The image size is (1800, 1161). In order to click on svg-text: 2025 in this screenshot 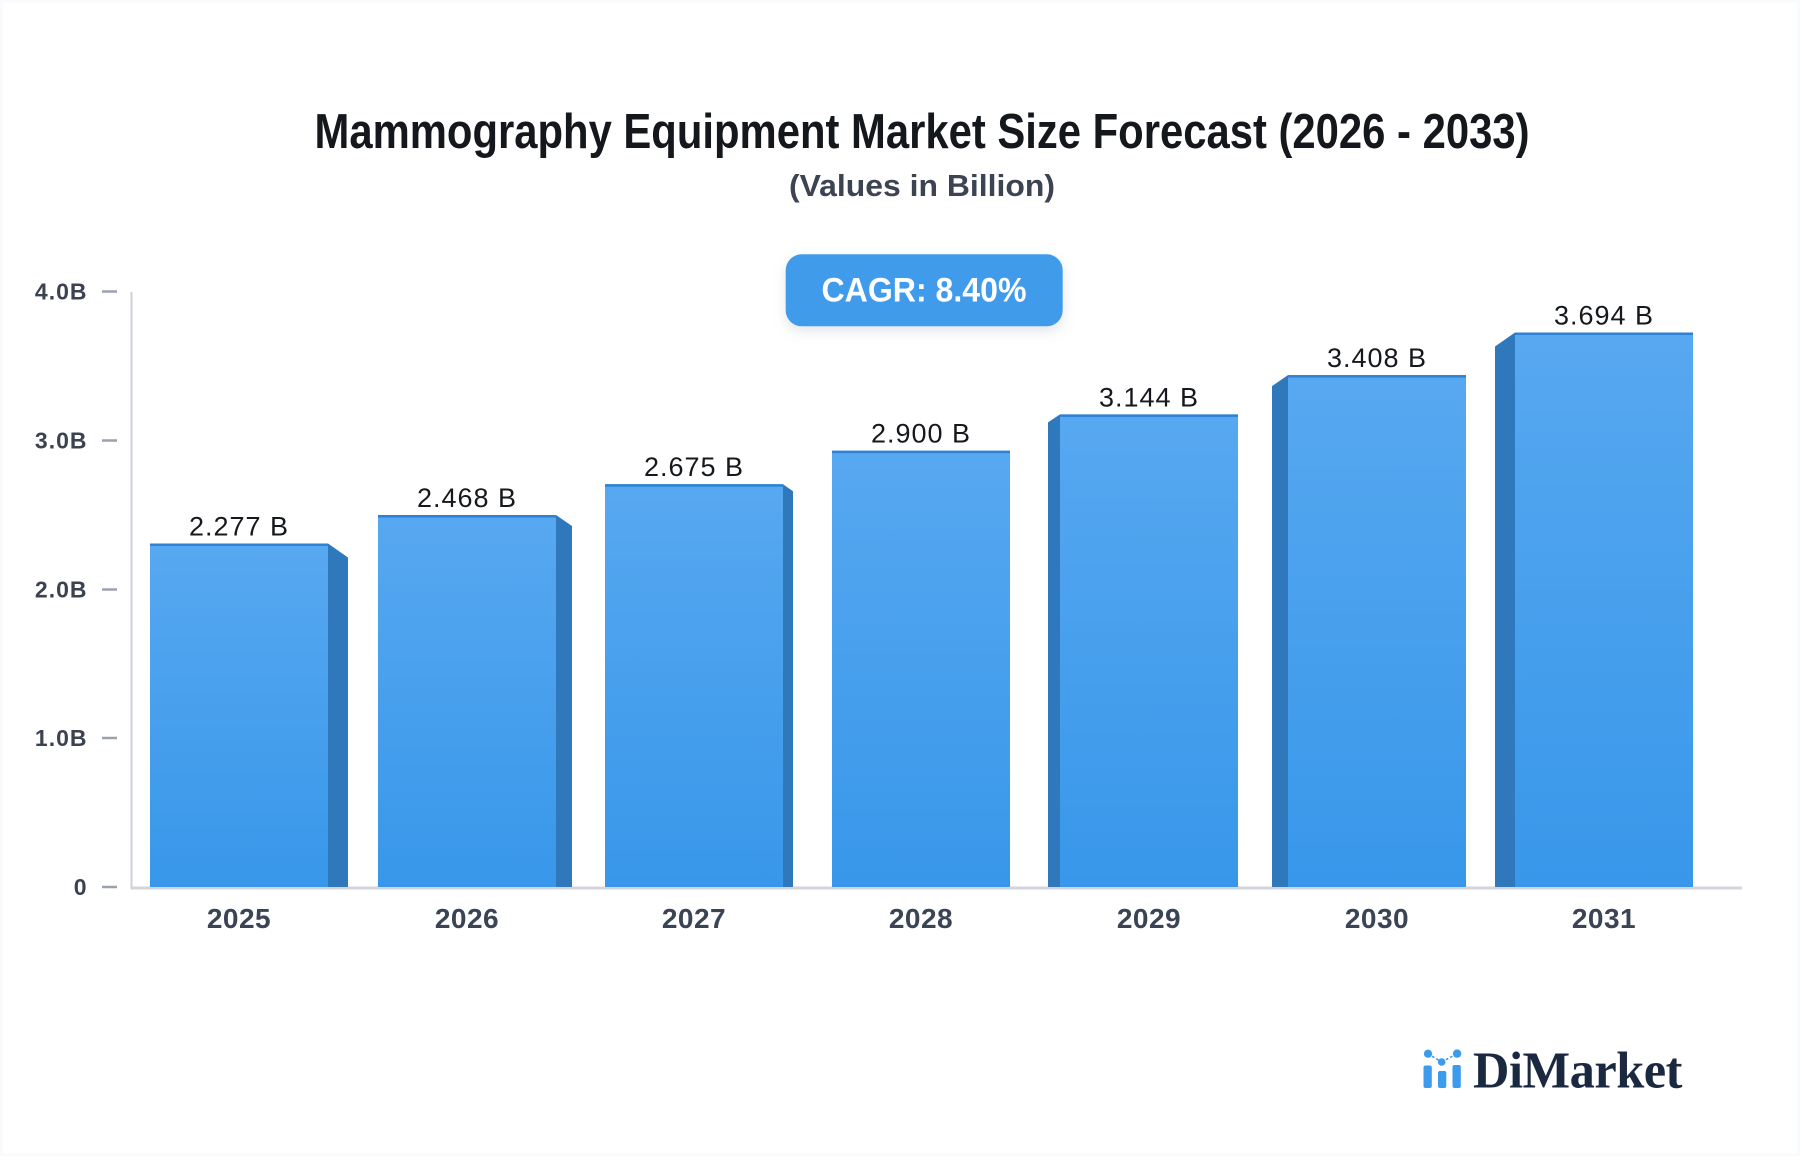, I will do `click(239, 918)`.